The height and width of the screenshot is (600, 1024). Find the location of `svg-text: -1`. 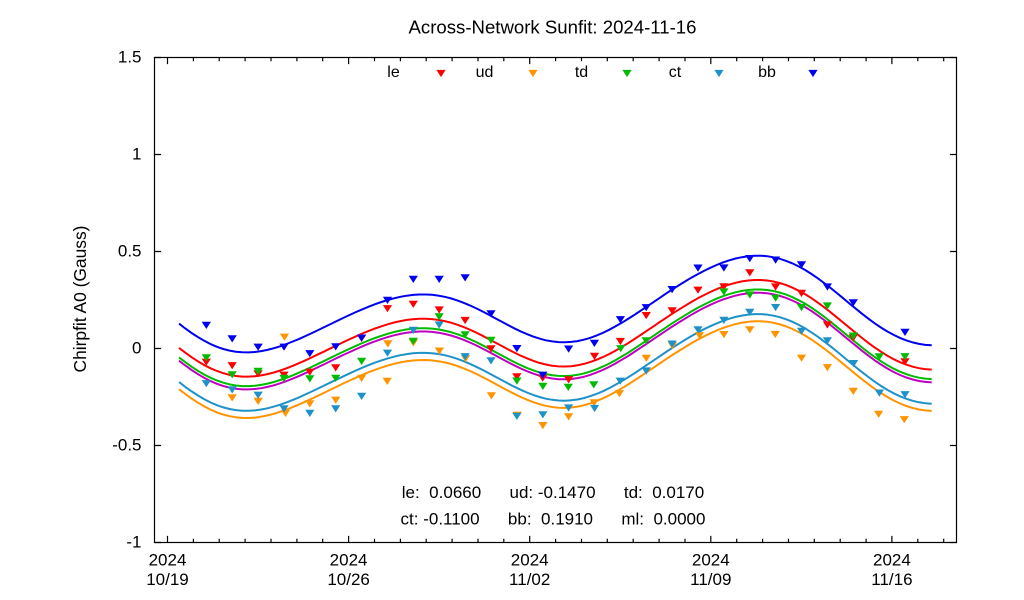

svg-text: -1 is located at coordinates (133, 541).